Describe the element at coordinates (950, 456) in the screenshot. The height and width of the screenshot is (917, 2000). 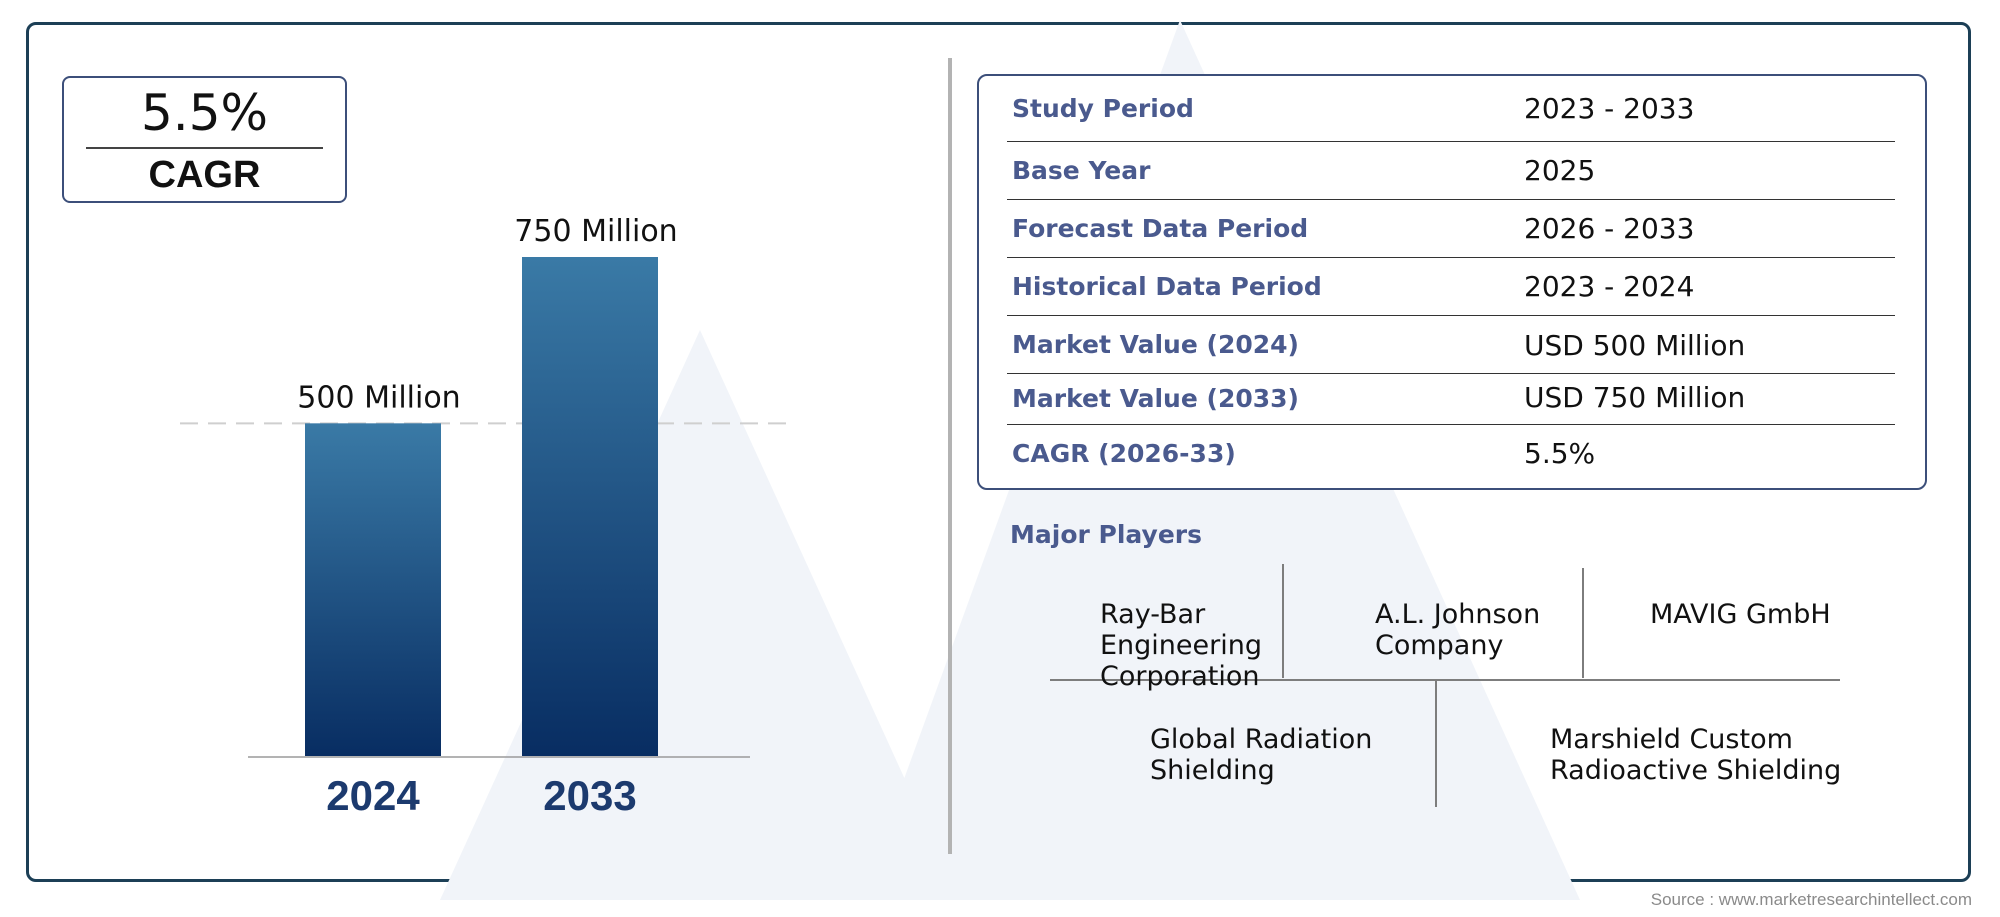
I see `panel-divider` at that location.